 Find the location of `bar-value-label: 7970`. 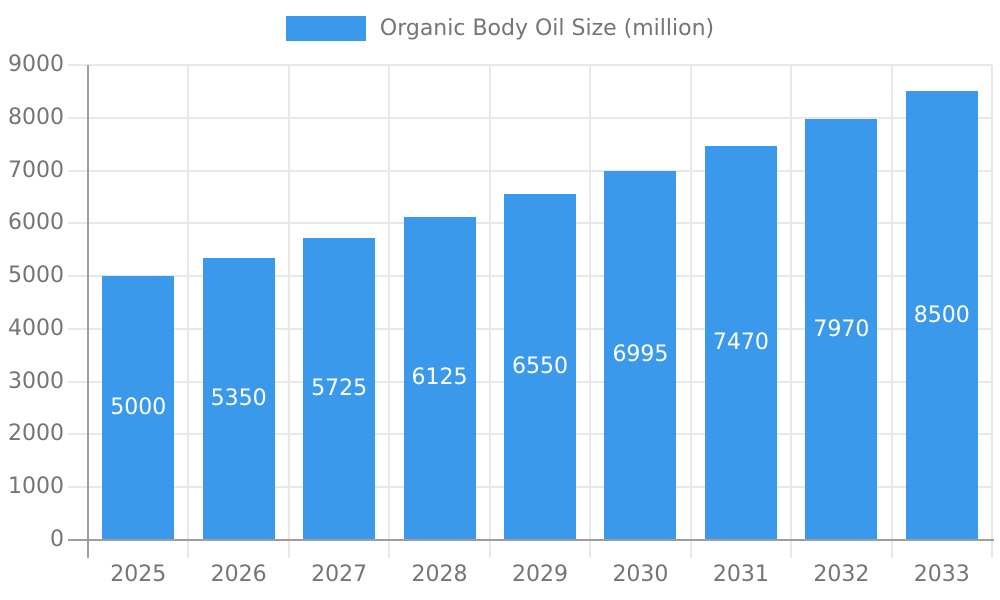

bar-value-label: 7970 is located at coordinates (841, 329).